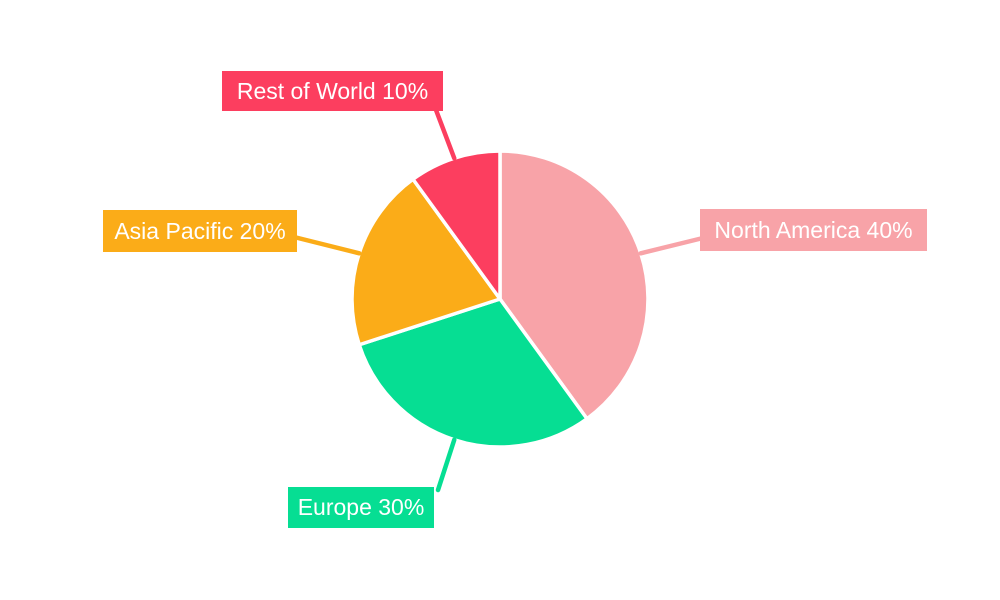  What do you see at coordinates (813, 230) in the screenshot?
I see `pie-callout-north-america: North America 40%` at bounding box center [813, 230].